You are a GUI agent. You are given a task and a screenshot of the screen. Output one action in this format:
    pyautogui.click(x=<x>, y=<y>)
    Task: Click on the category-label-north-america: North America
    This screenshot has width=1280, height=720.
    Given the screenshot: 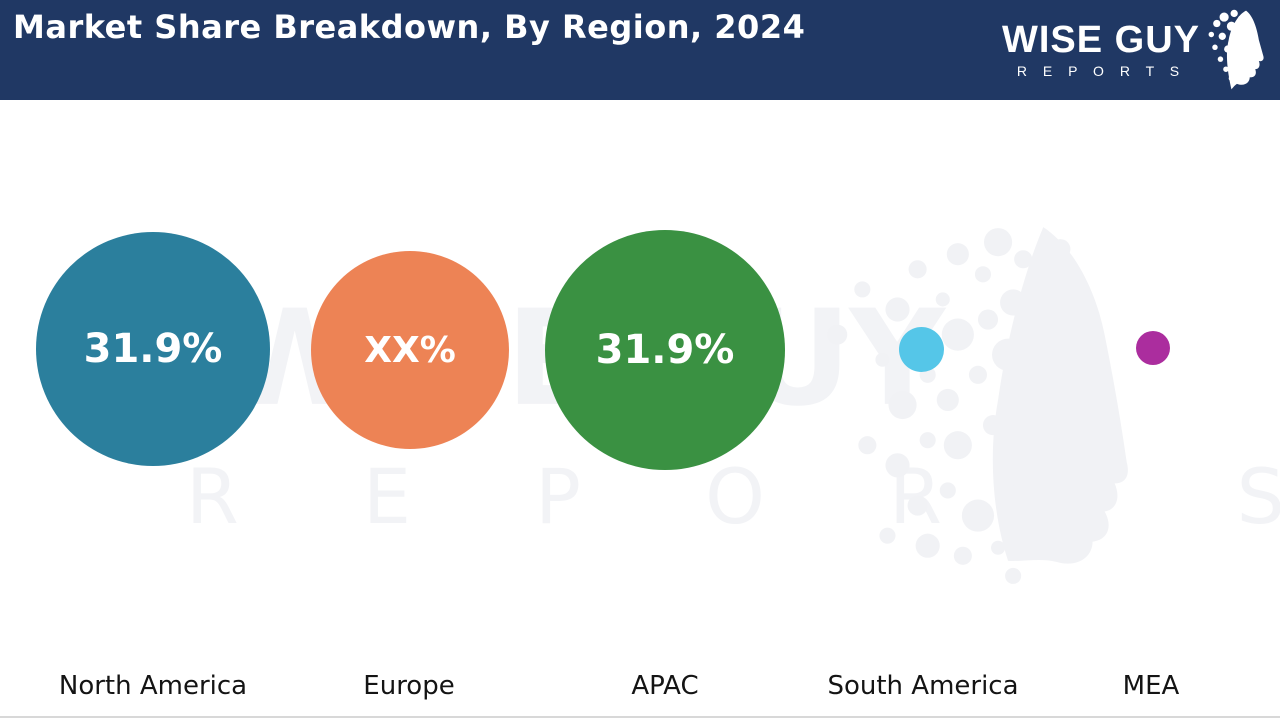 What is the action you would take?
    pyautogui.click(x=153, y=686)
    